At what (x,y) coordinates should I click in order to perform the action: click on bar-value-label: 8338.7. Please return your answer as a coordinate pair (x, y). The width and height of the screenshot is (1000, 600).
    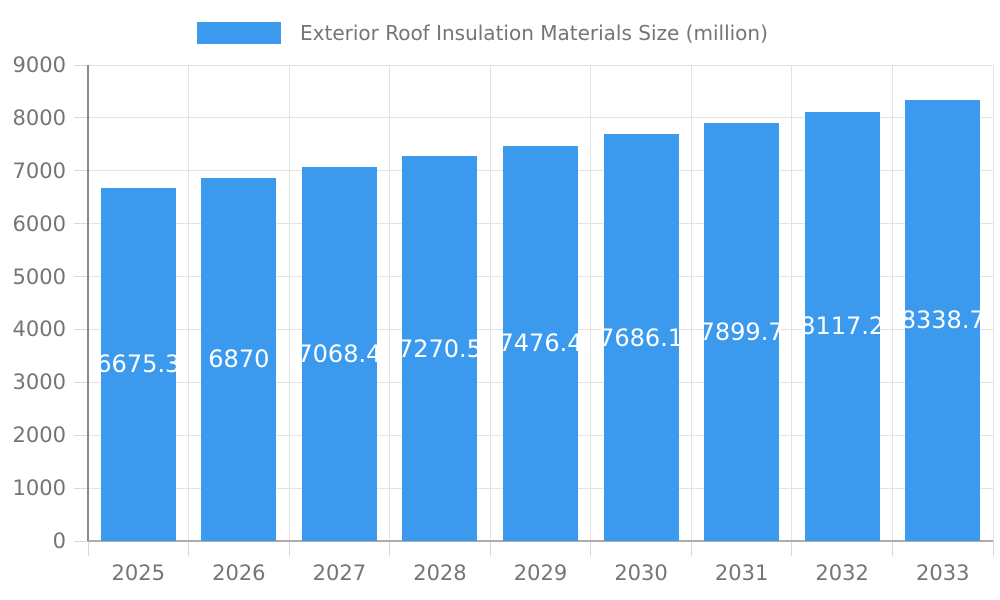
    Looking at the image, I should click on (942, 320).